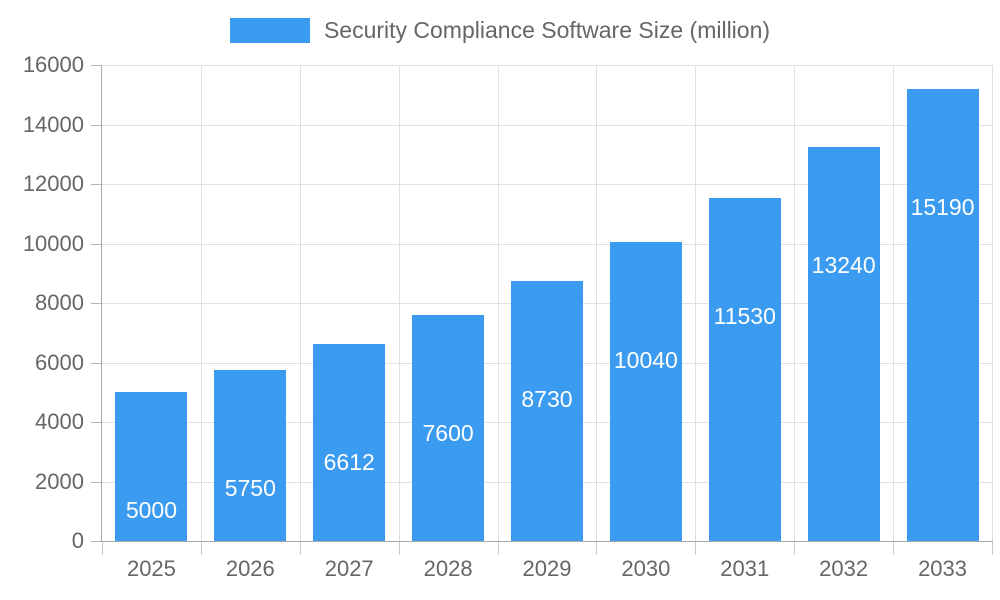 The image size is (1000, 600). Describe the element at coordinates (448, 568) in the screenshot. I see `x-tick-label: 2028` at that location.